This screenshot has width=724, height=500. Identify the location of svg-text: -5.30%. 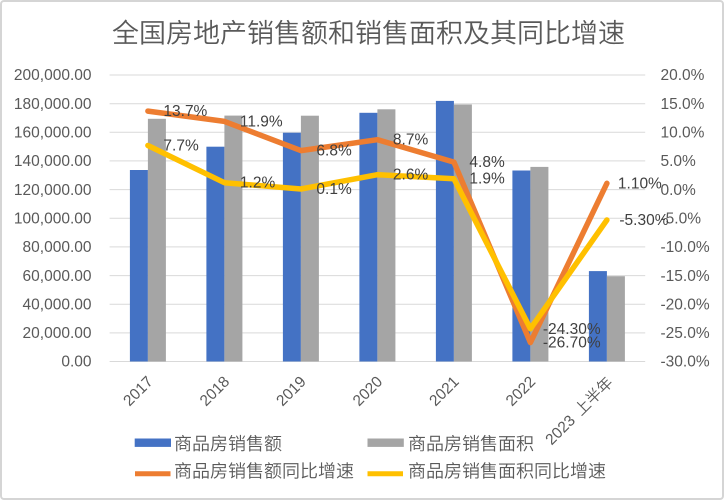
(643, 220).